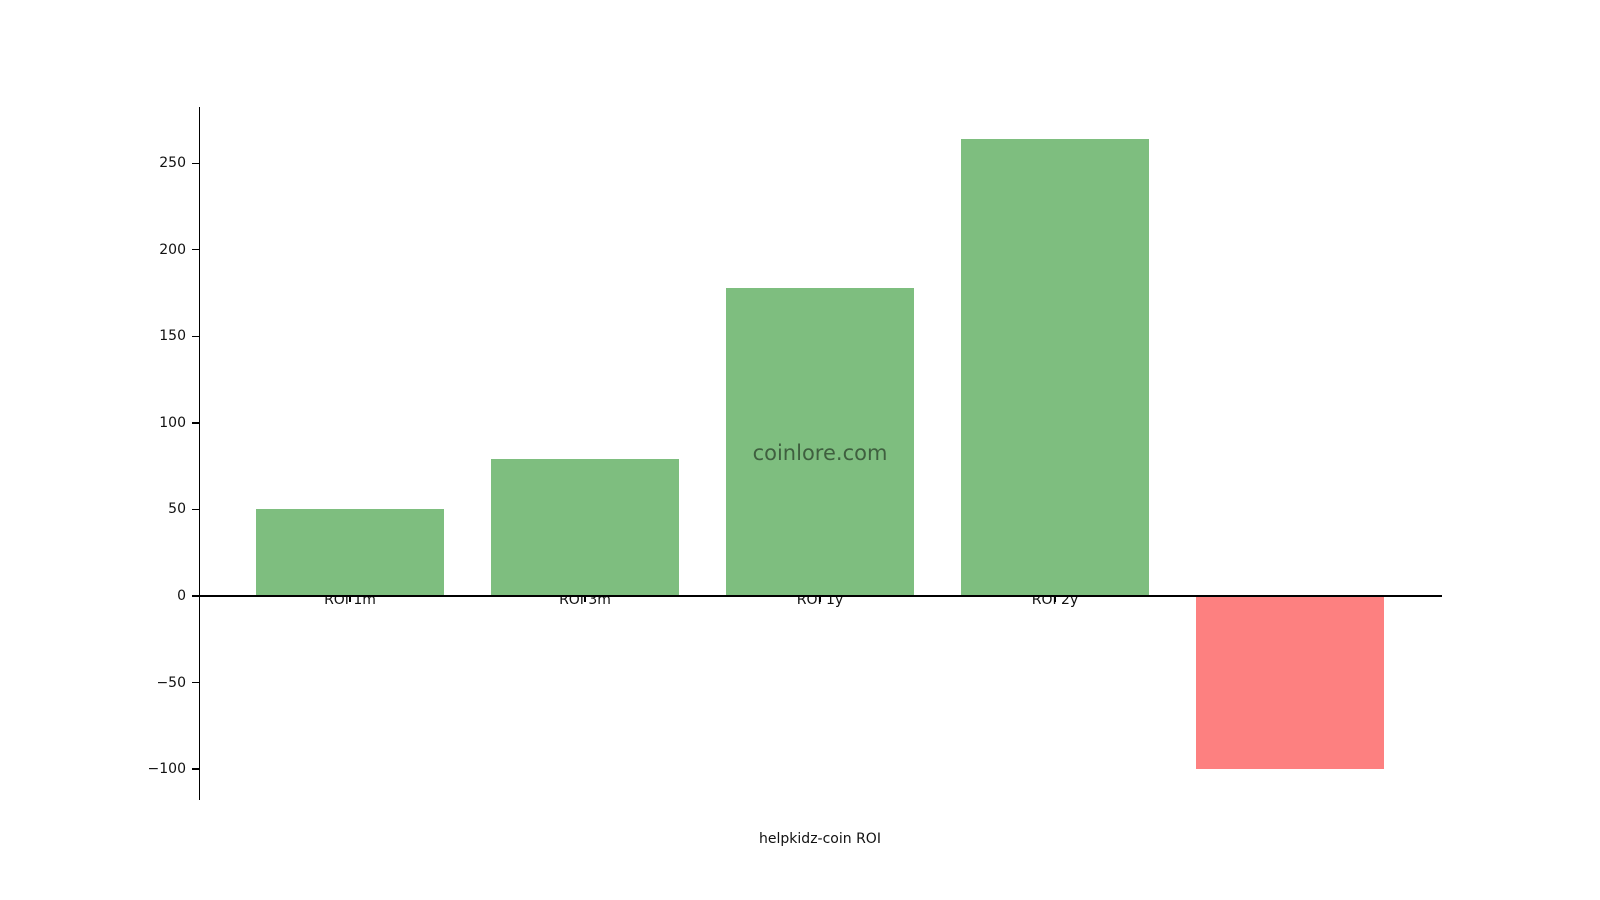 Image resolution: width=1600 pixels, height=900 pixels. What do you see at coordinates (820, 453) in the screenshot?
I see `watermark: coinlore.com` at bounding box center [820, 453].